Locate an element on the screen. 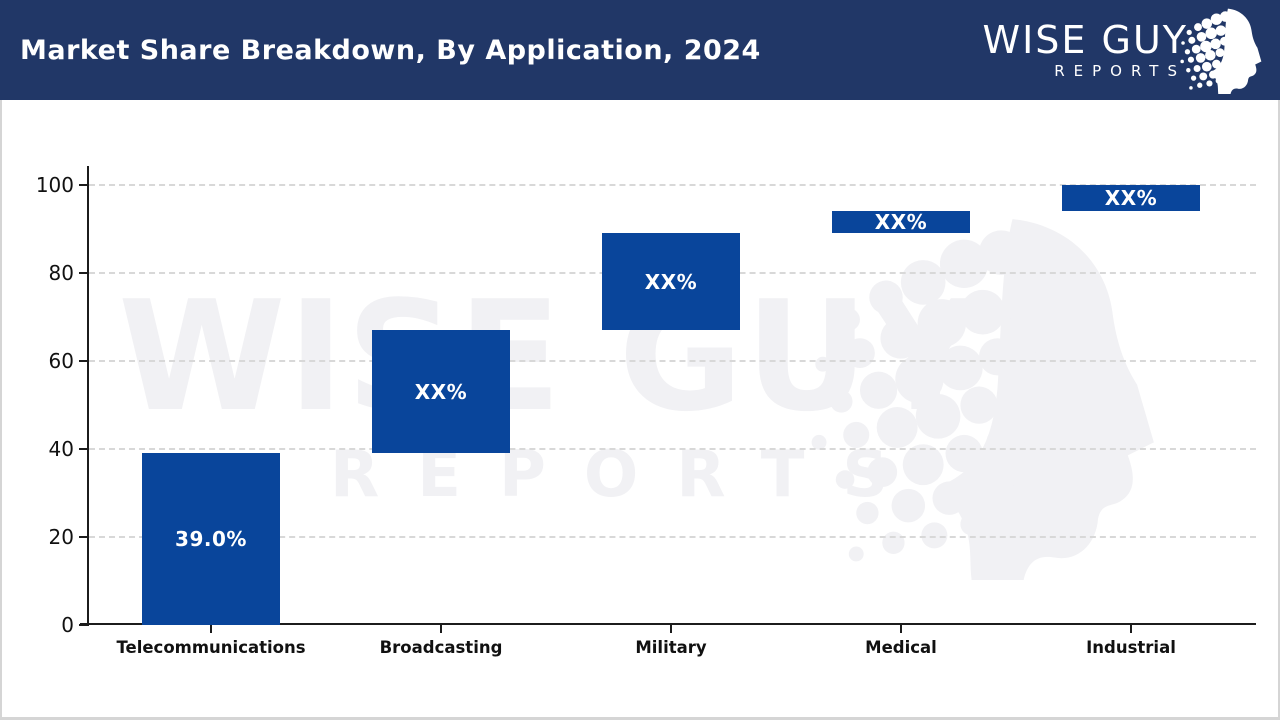 The height and width of the screenshot is (720, 1280). brand-logo: WISE GUY REPORTS is located at coordinates (1124, 50).